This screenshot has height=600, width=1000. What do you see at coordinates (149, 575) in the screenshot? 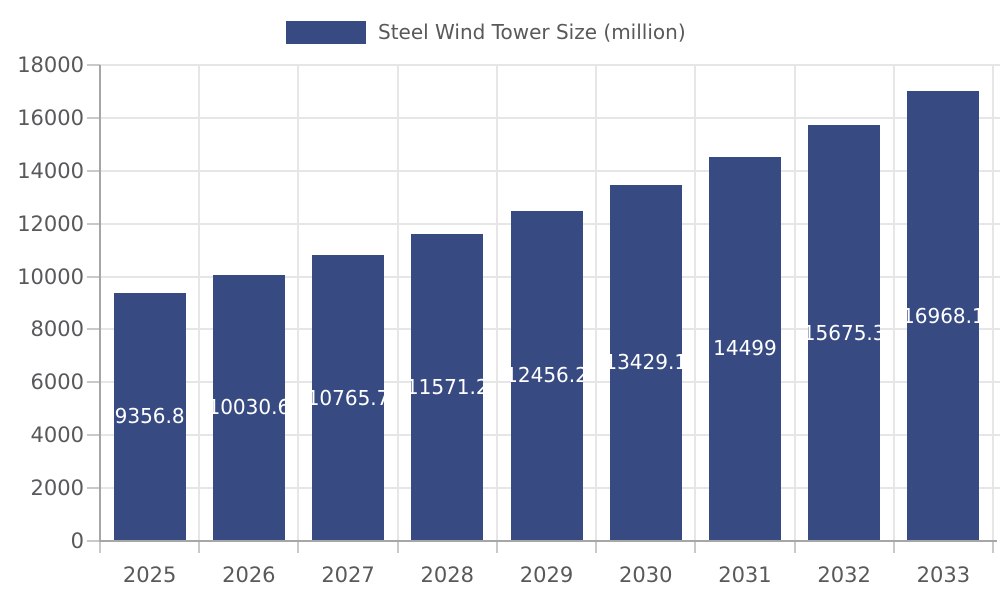
I see `x-axis-tick-label: 2025` at bounding box center [149, 575].